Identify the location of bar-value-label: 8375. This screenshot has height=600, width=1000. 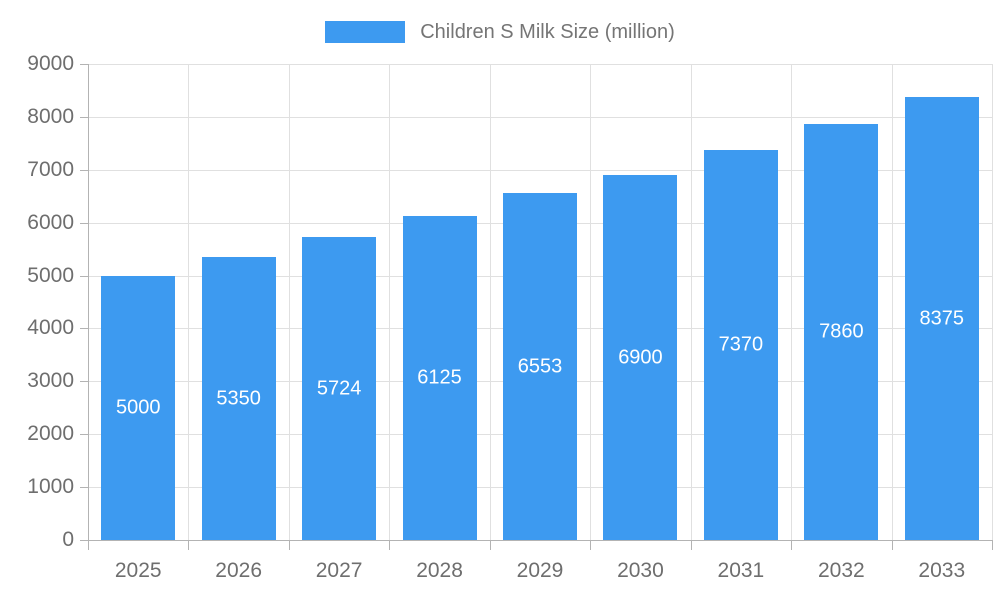
(942, 318).